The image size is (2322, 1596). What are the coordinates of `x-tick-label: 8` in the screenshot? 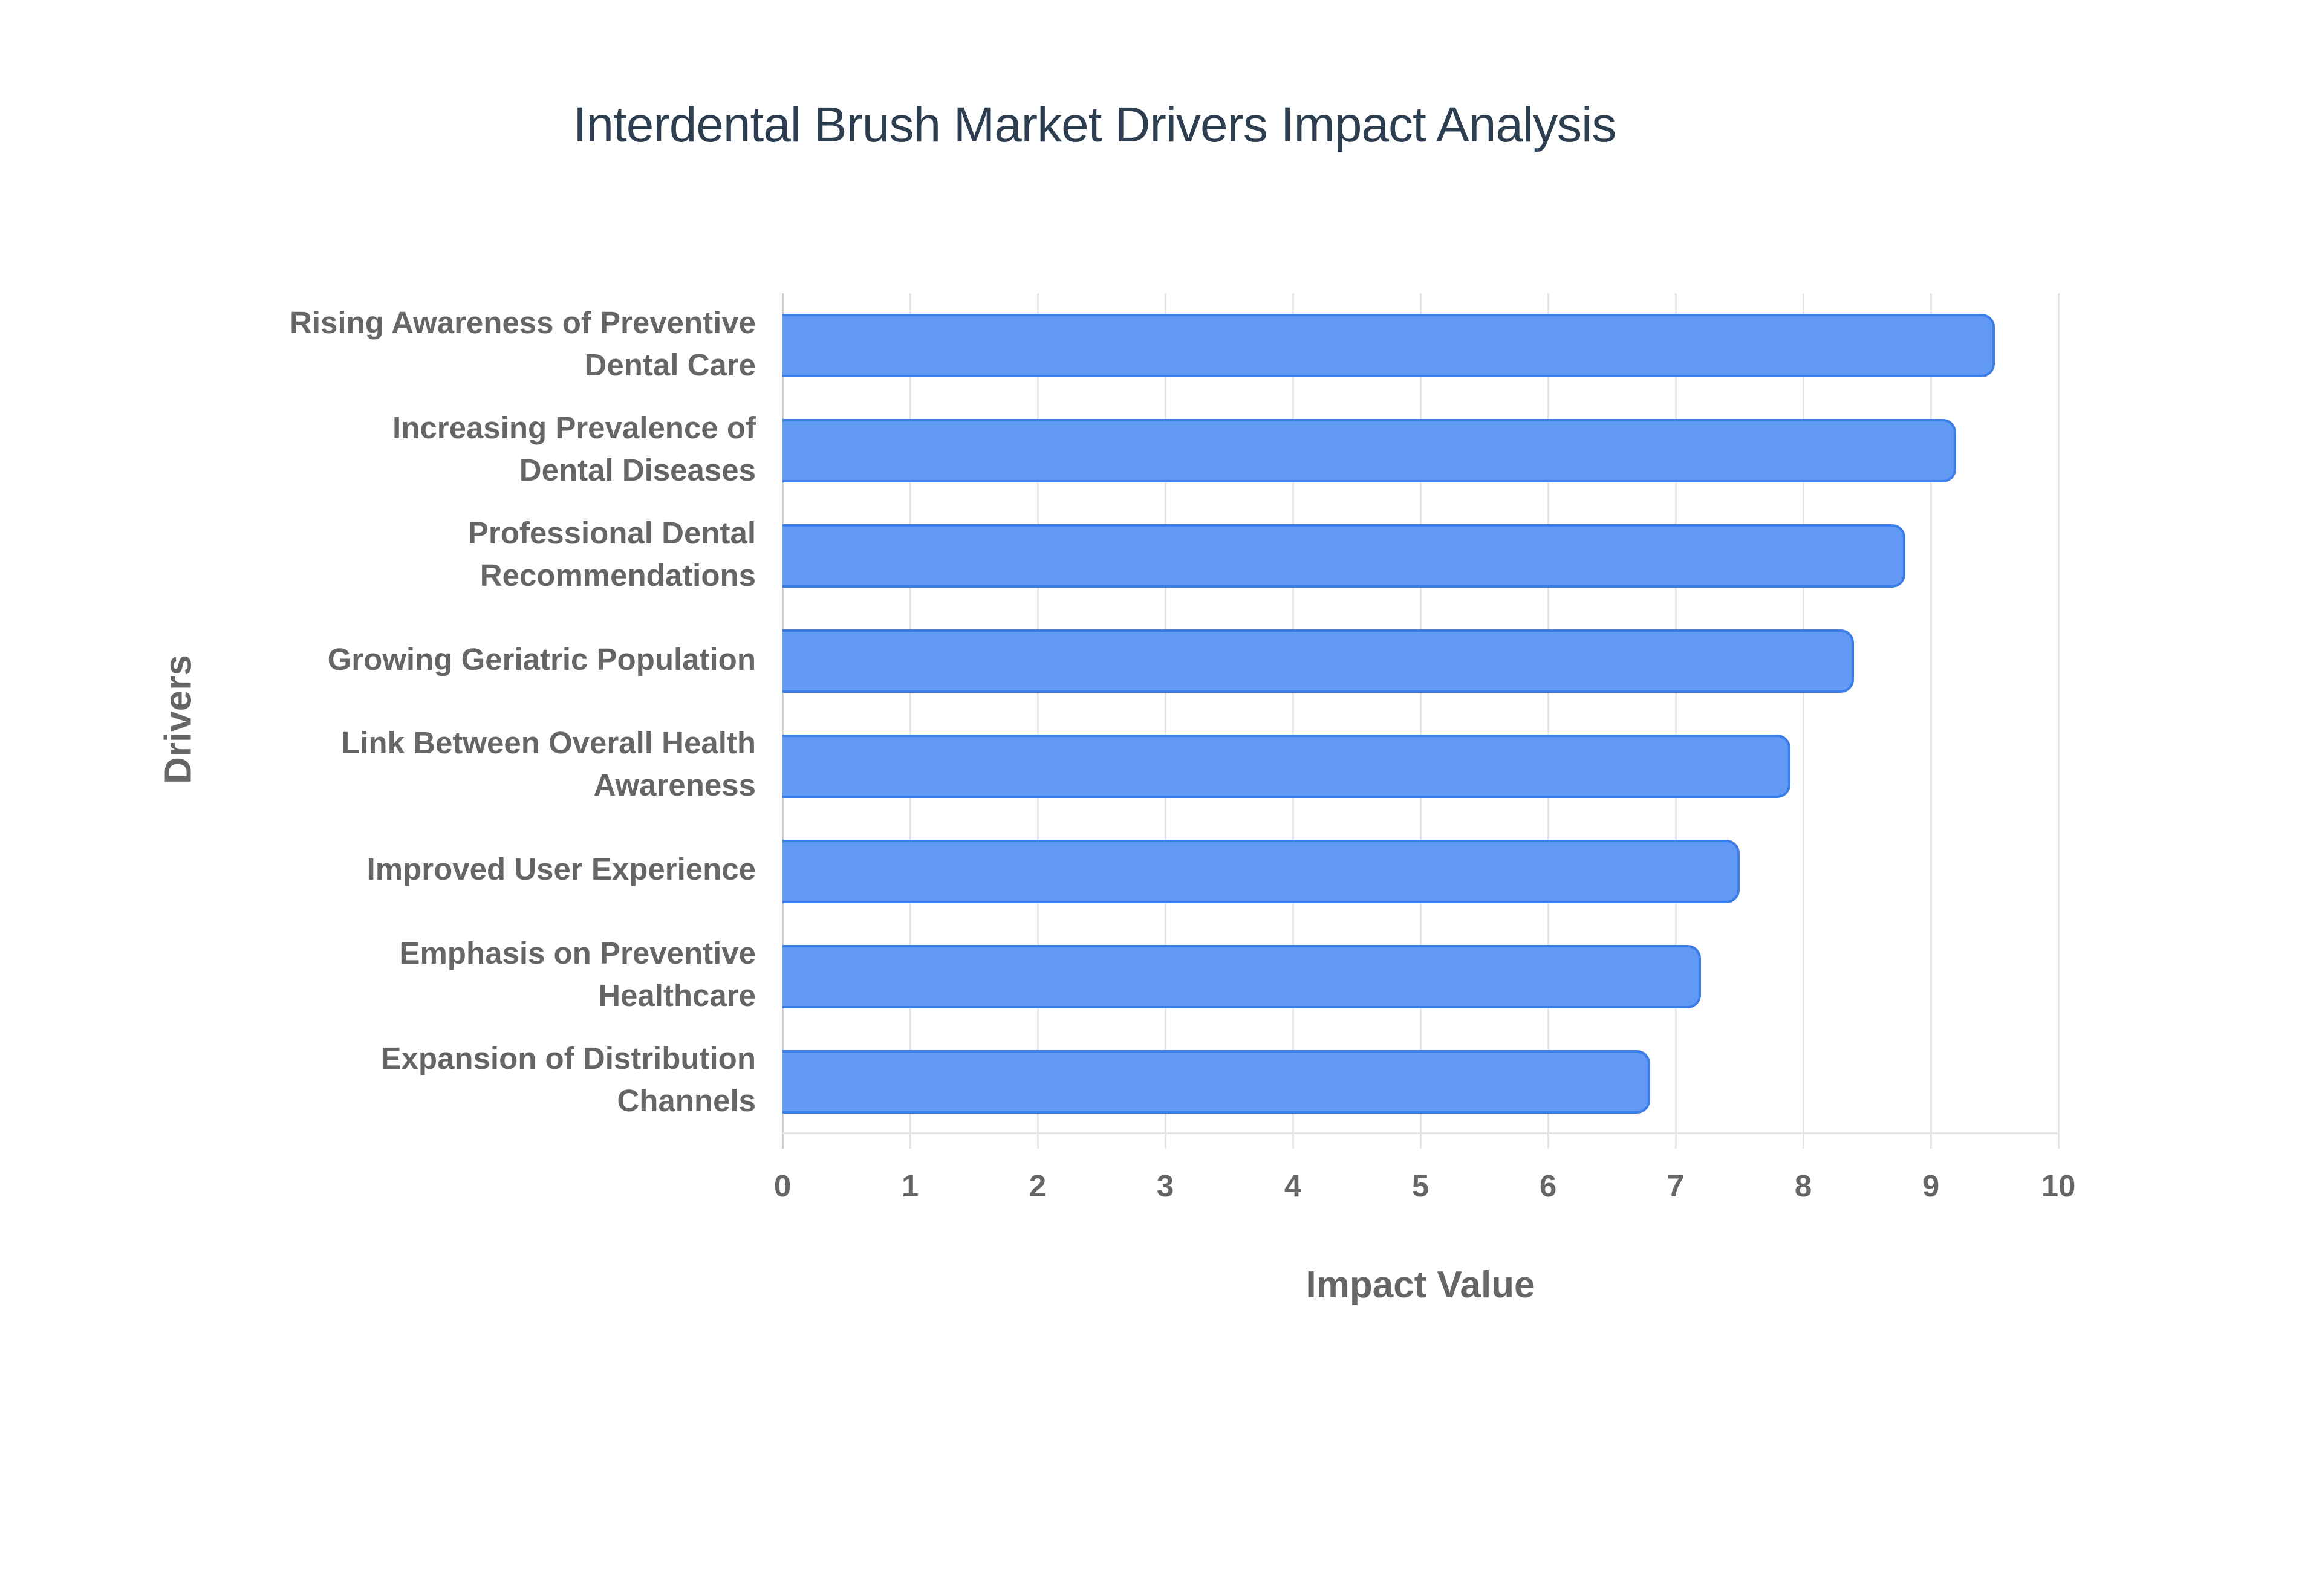 It's located at (1803, 1186).